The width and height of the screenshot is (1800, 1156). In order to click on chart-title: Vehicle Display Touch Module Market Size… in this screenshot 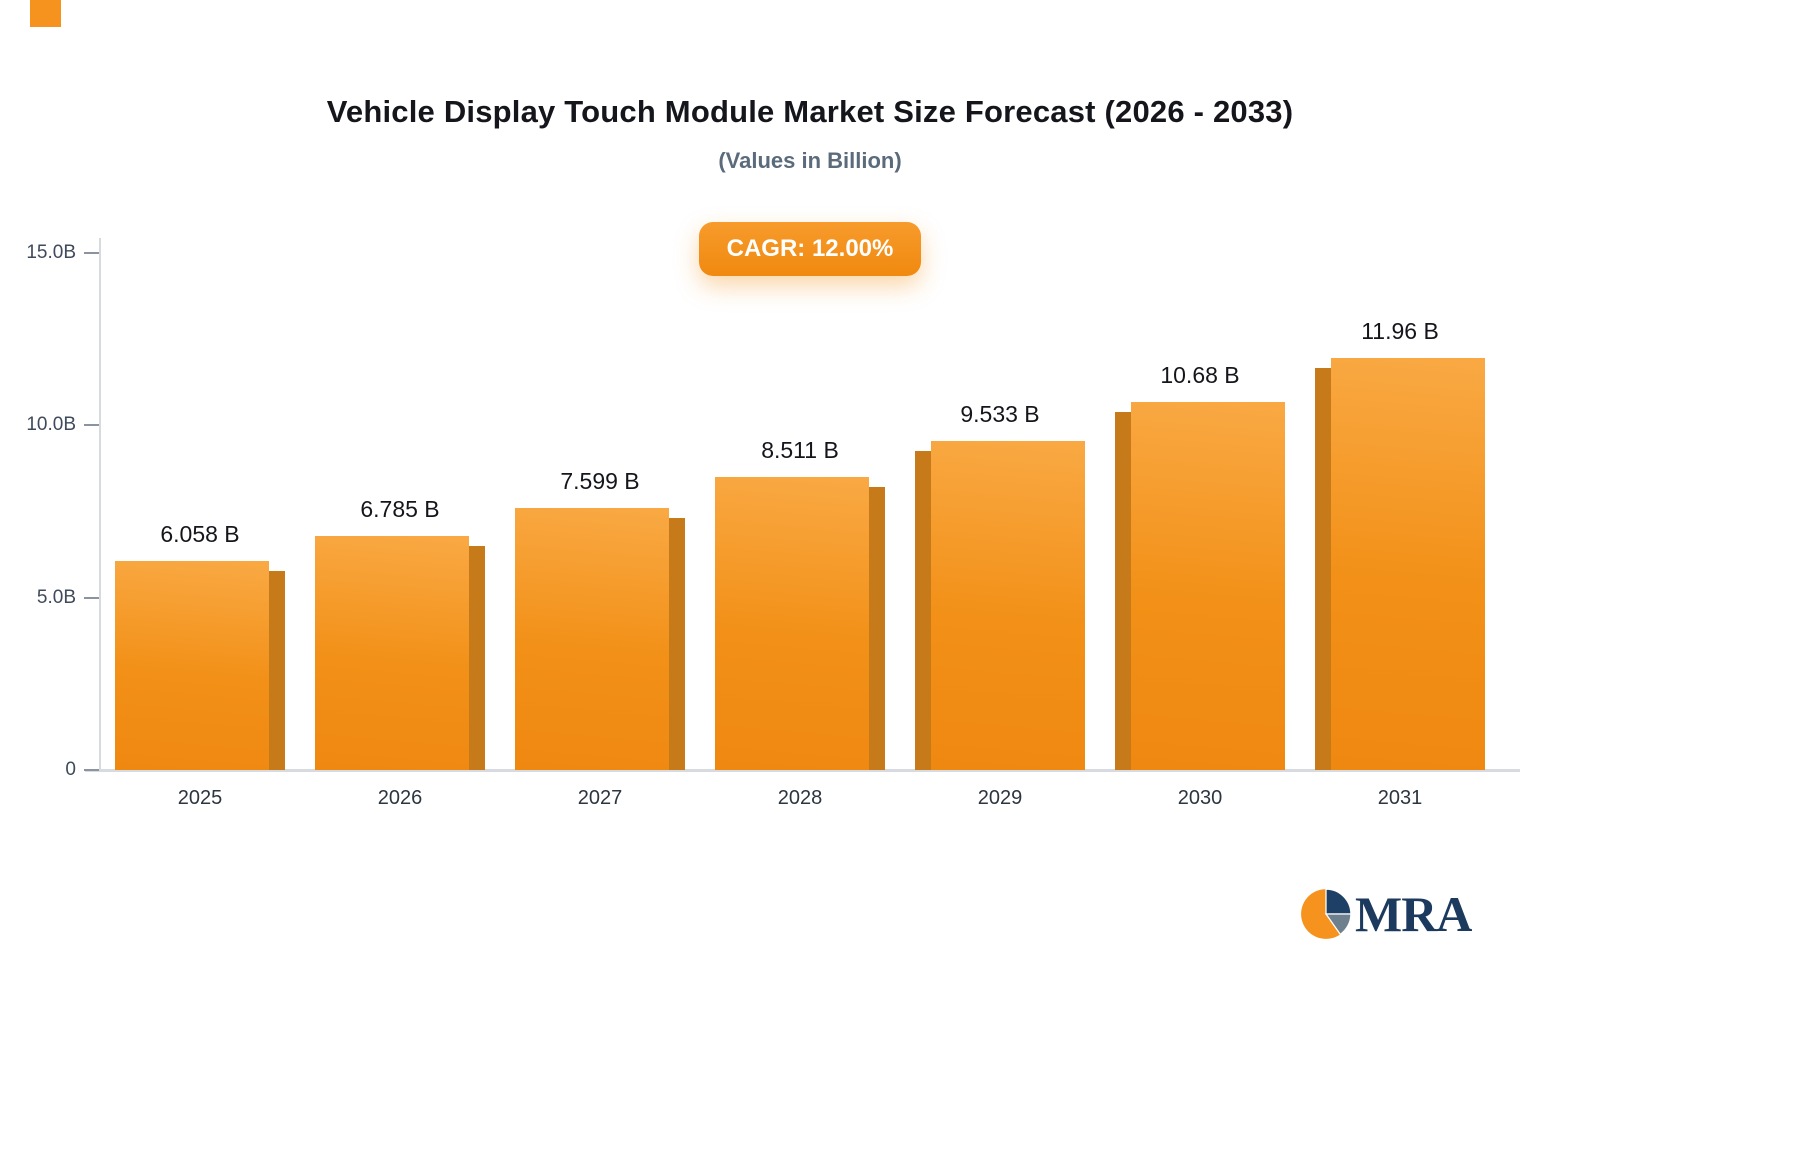, I will do `click(810, 111)`.